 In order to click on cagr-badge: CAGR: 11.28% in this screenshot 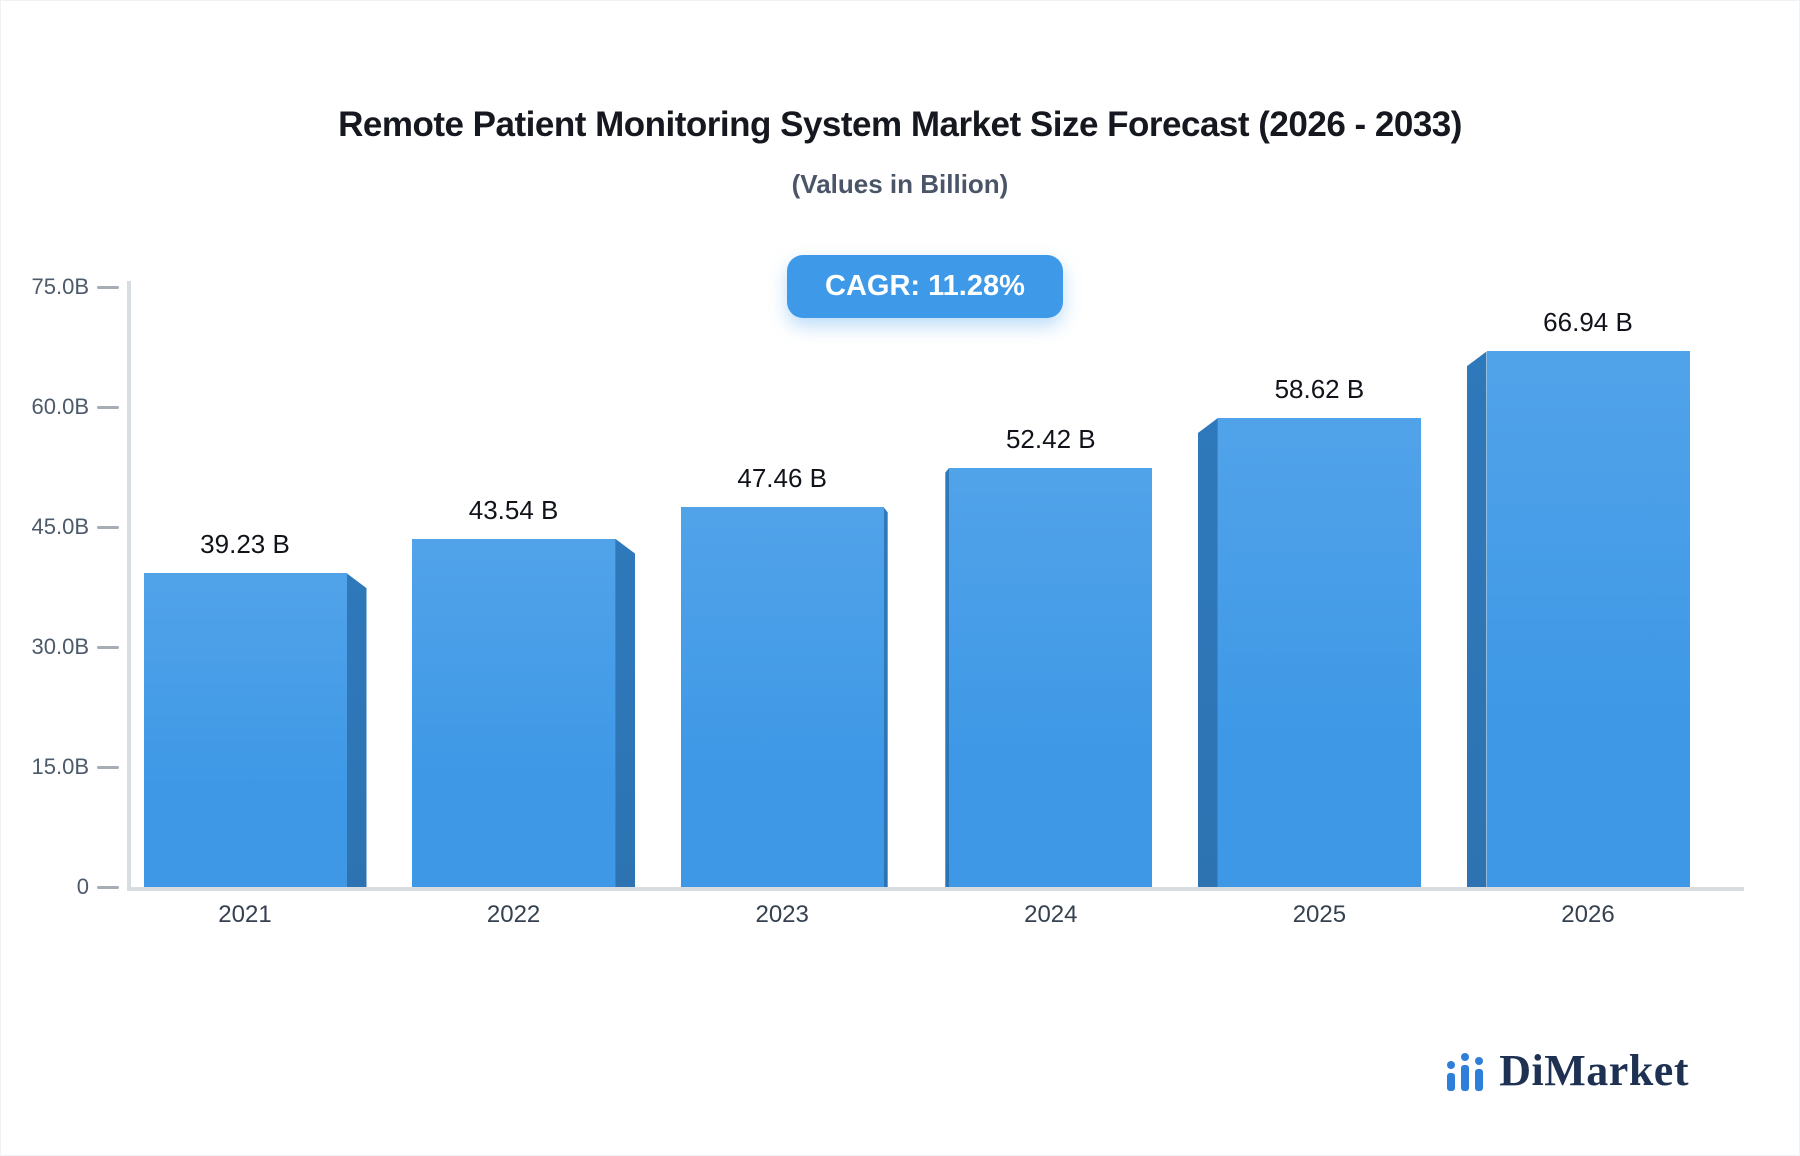, I will do `click(925, 286)`.